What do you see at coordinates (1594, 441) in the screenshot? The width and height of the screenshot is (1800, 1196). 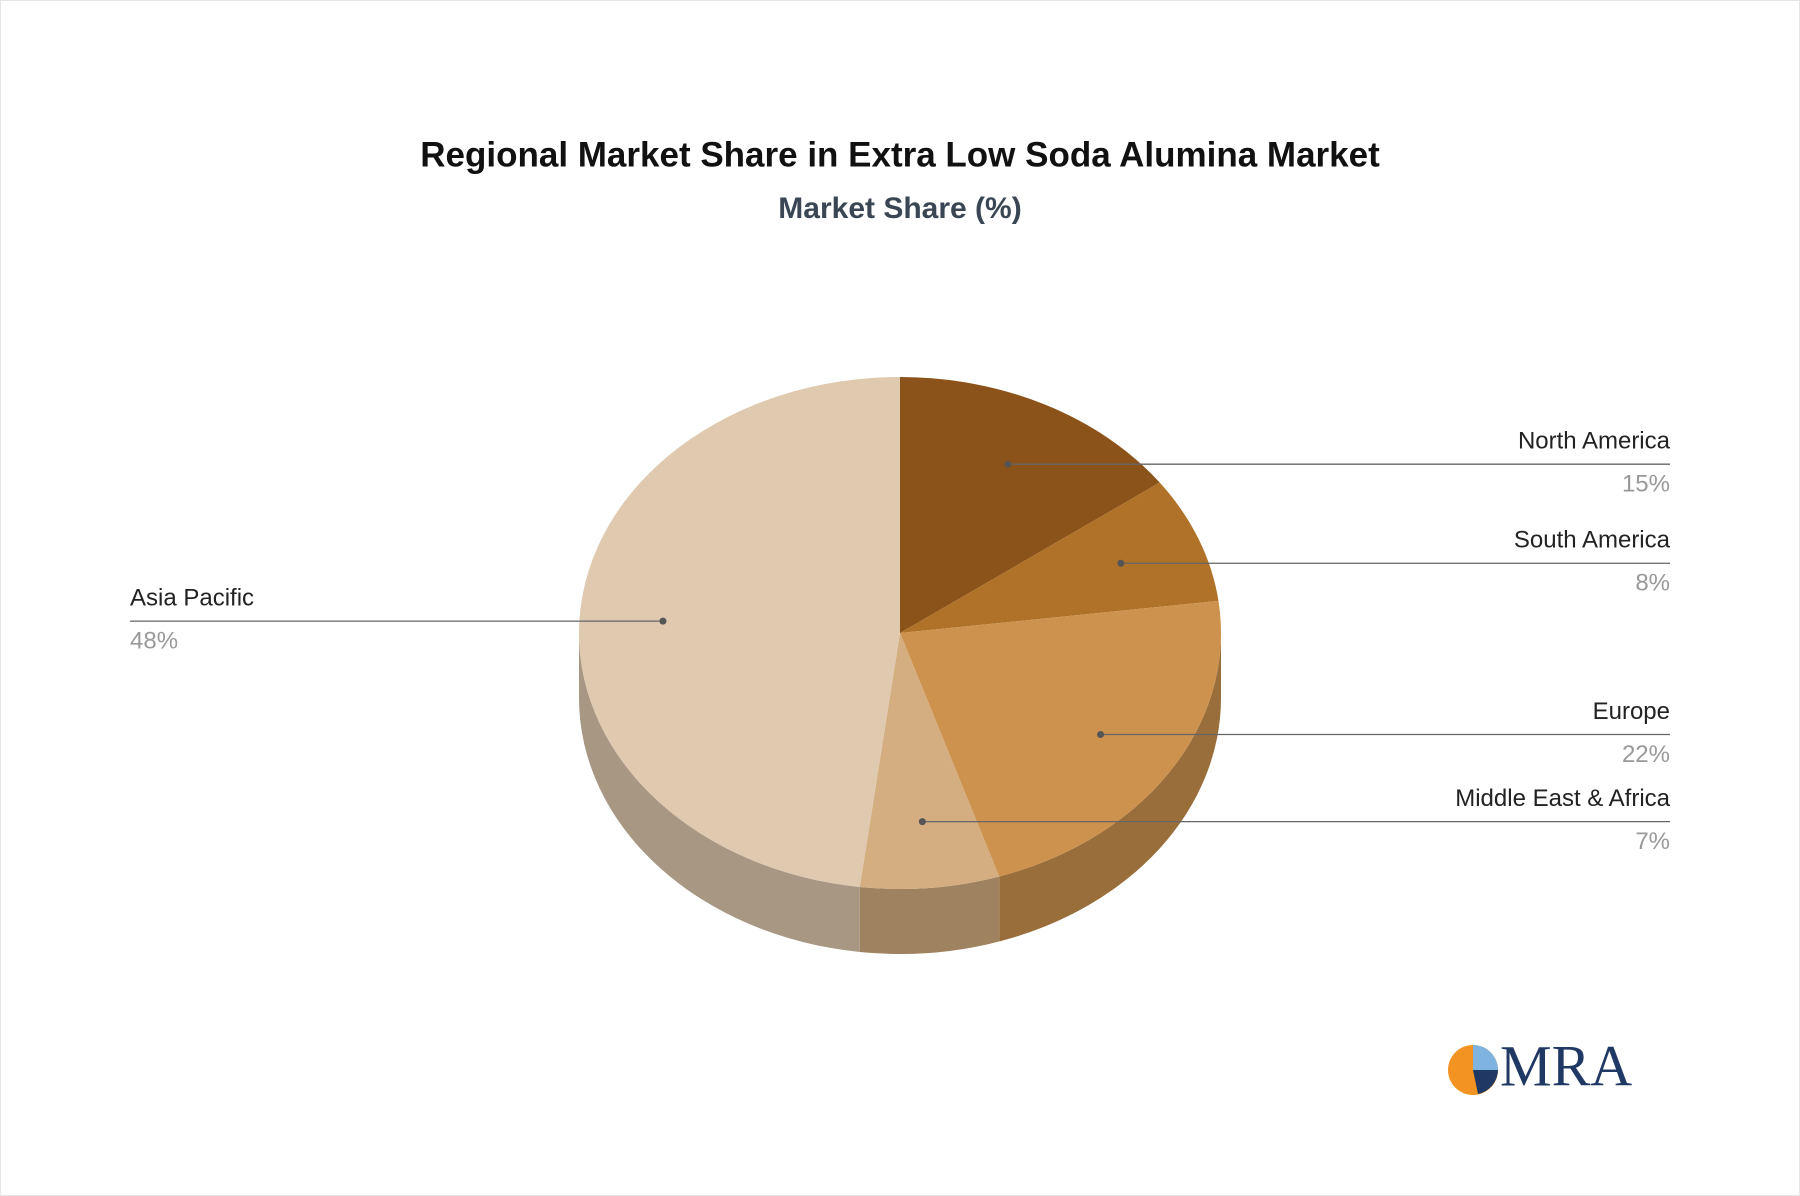 I see `slice-label: North America` at bounding box center [1594, 441].